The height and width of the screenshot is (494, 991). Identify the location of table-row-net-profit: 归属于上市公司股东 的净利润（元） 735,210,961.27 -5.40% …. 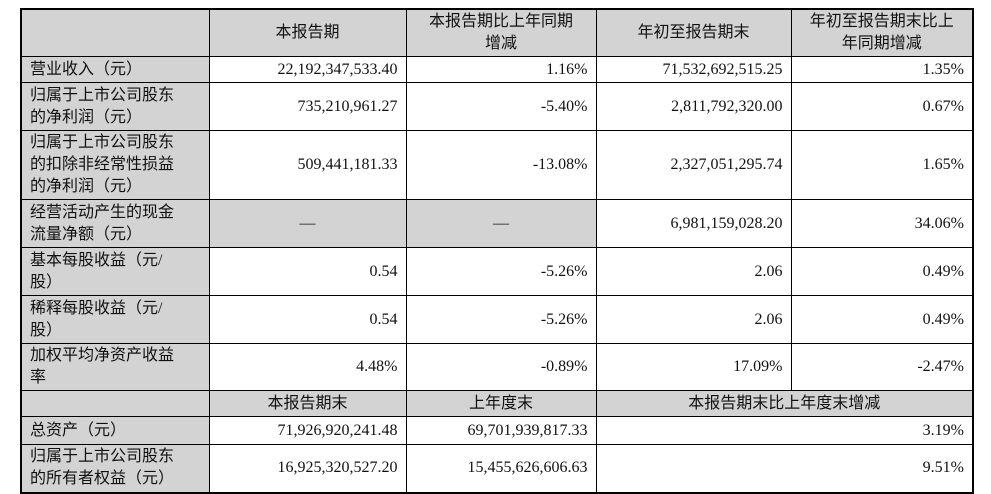
(497, 106).